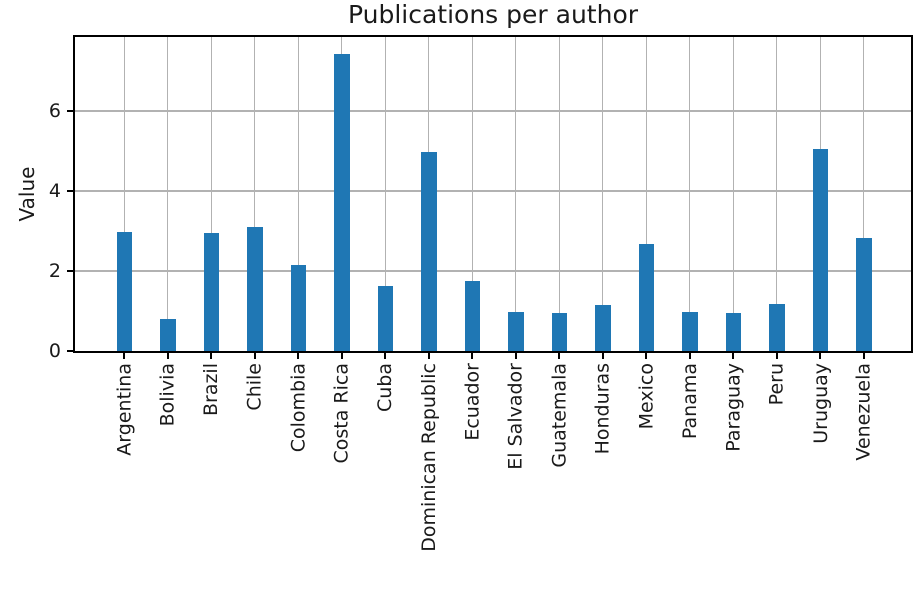 This screenshot has height=589, width=923. I want to click on bar-bolivia, so click(168, 334).